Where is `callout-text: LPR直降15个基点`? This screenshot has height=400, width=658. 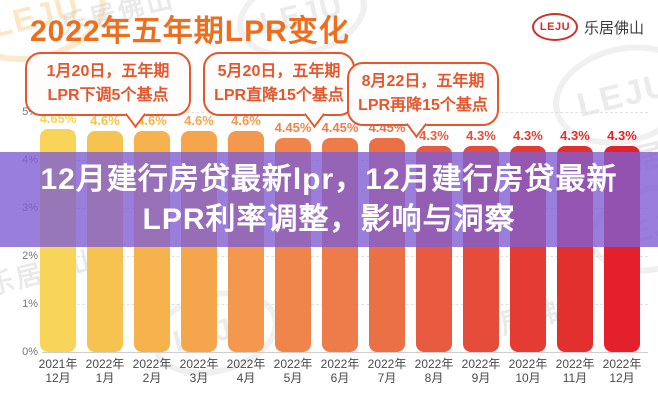
callout-text: LPR直降15个基点 is located at coordinates (279, 95).